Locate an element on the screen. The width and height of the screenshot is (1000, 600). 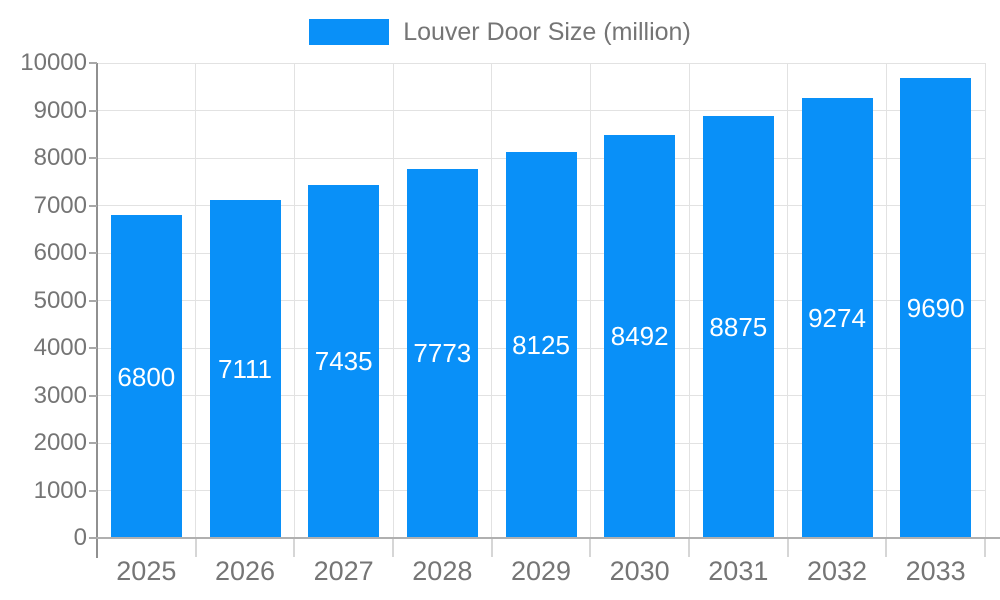
legend: Louver Door Size (million) is located at coordinates (500, 32).